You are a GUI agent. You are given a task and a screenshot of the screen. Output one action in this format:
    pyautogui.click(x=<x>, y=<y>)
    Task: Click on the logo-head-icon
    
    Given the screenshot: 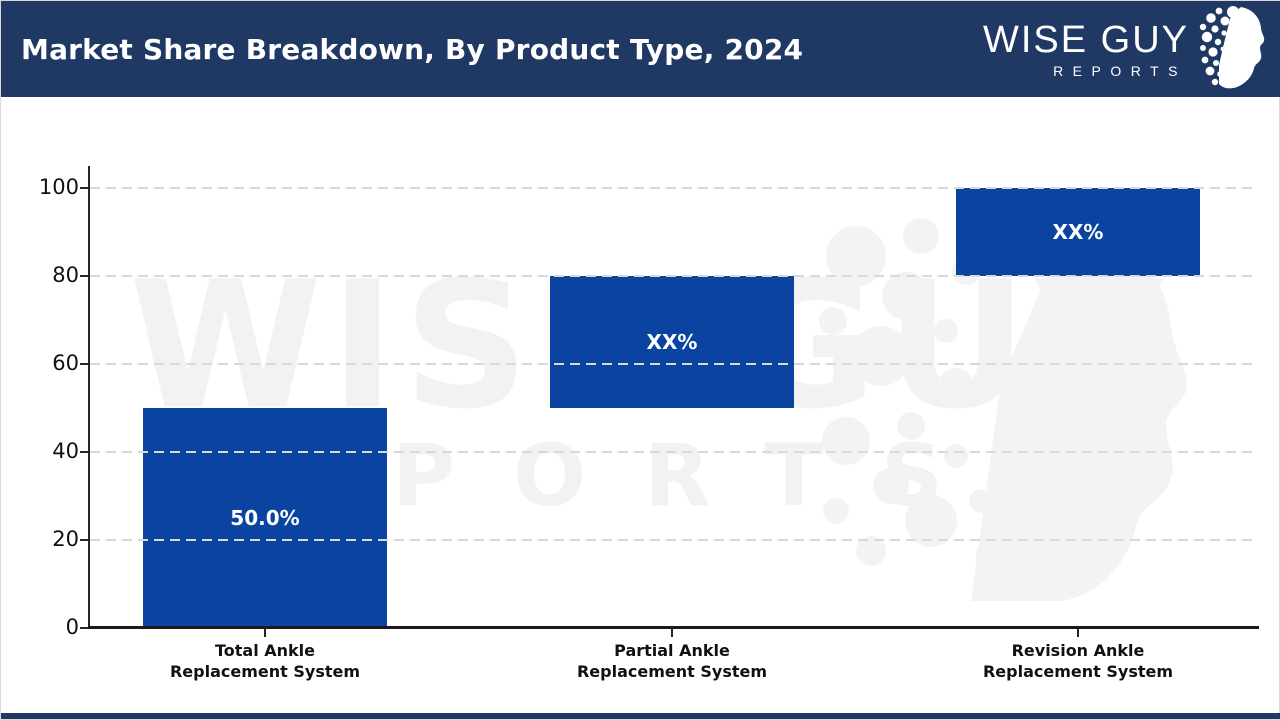 What is the action you would take?
    pyautogui.click(x=1231, y=49)
    